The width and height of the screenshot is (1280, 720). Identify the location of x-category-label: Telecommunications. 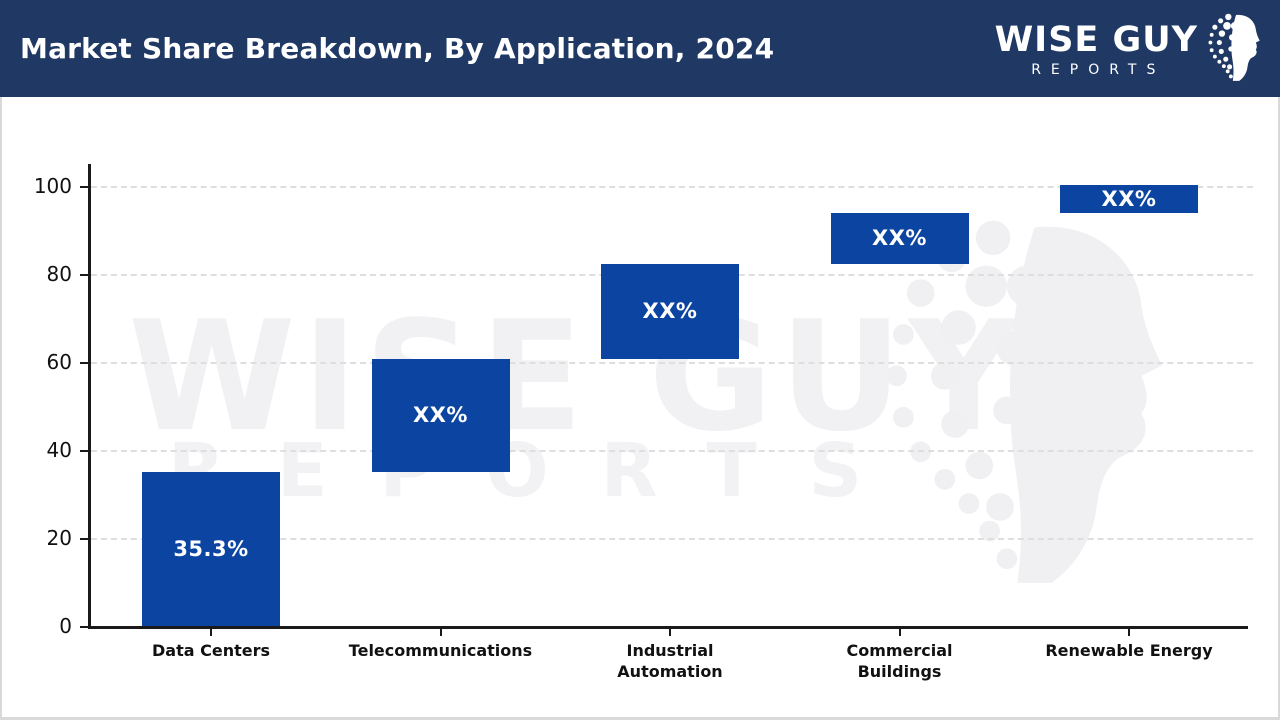
(441, 650).